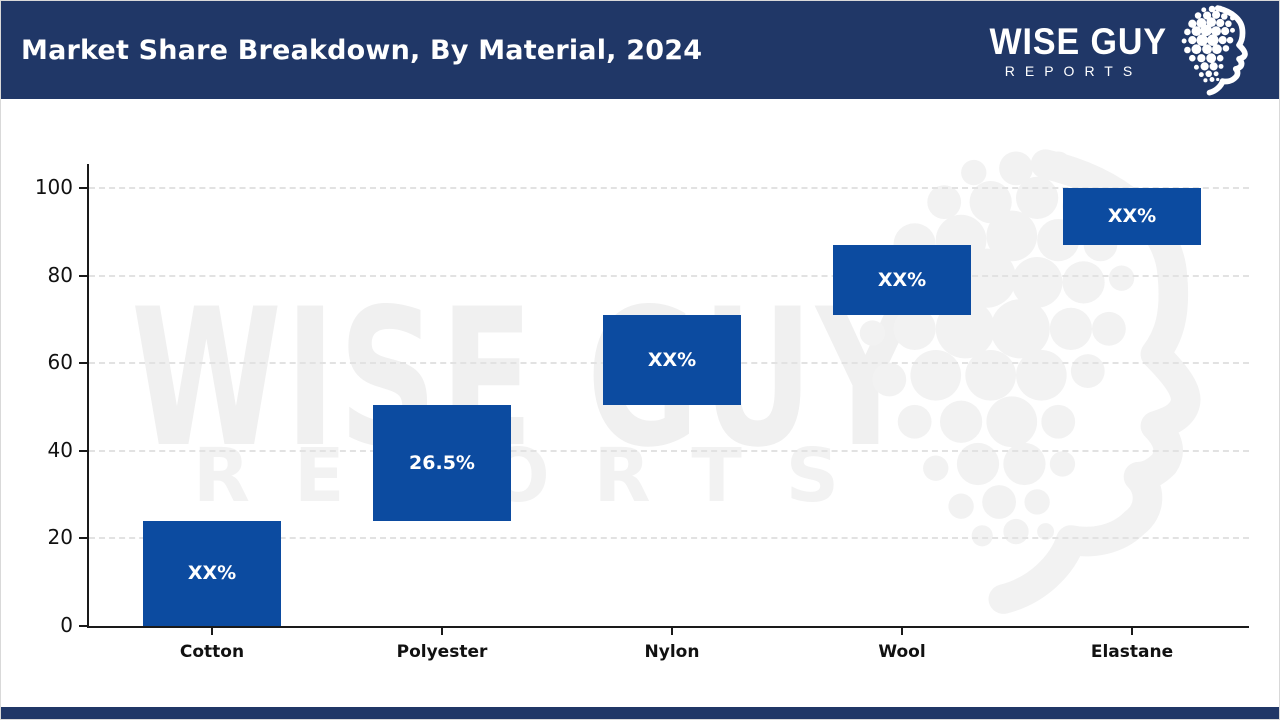  What do you see at coordinates (53, 187) in the screenshot?
I see `y-tick-label-100: 100` at bounding box center [53, 187].